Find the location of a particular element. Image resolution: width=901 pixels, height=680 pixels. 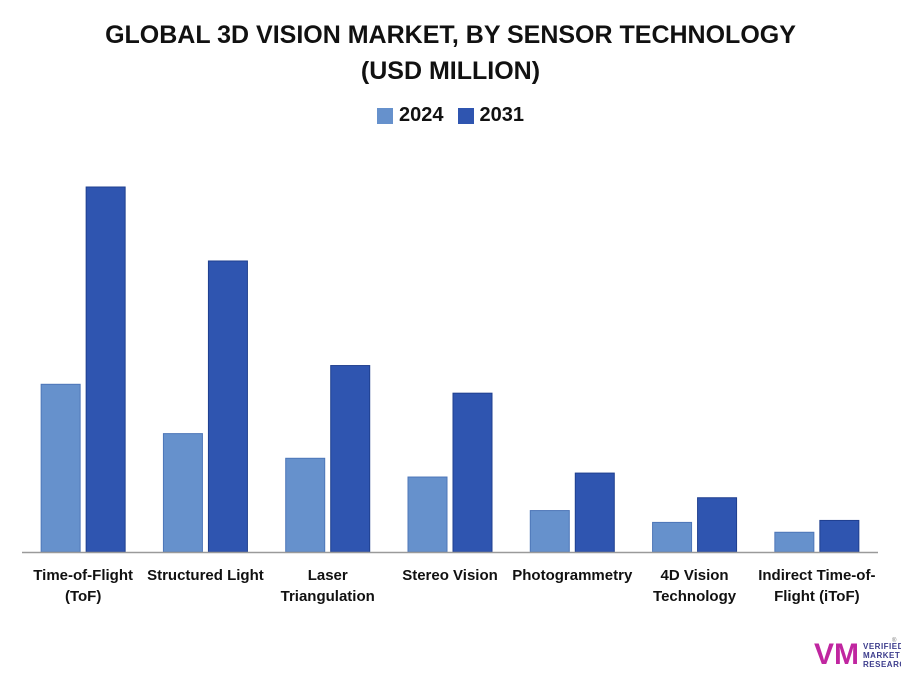

category-label-0: Time-of-Flight (ToF) is located at coordinates (83, 586).